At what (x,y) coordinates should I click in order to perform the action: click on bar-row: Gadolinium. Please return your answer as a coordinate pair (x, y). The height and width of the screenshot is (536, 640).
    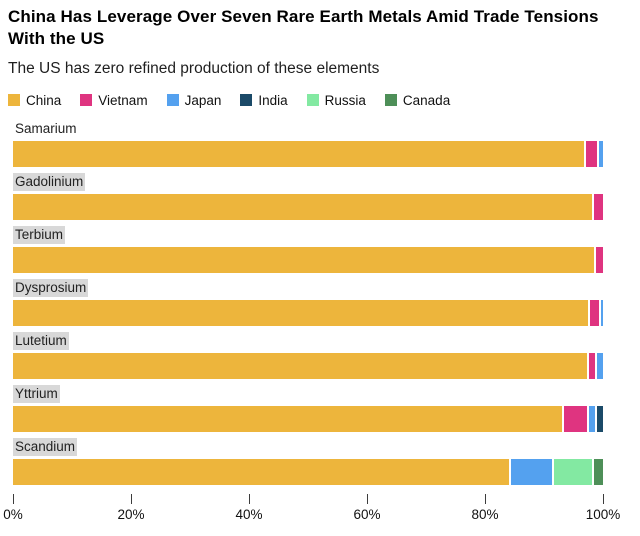
    Looking at the image, I should click on (322, 196).